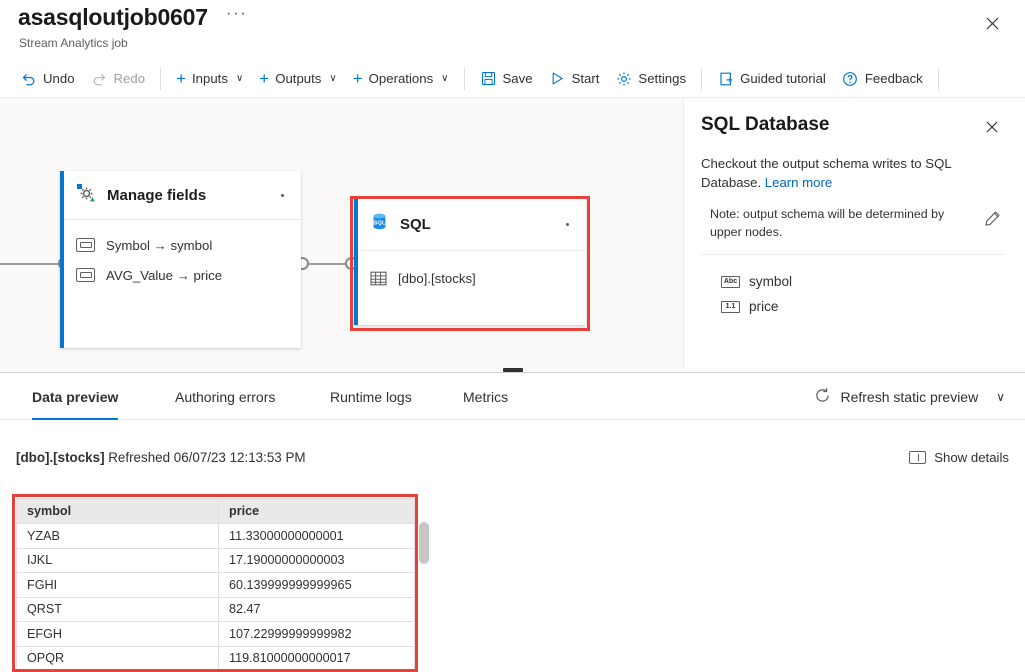 This screenshot has width=1025, height=672. Describe the element at coordinates (488, 78) in the screenshot. I see `save-icon` at that location.